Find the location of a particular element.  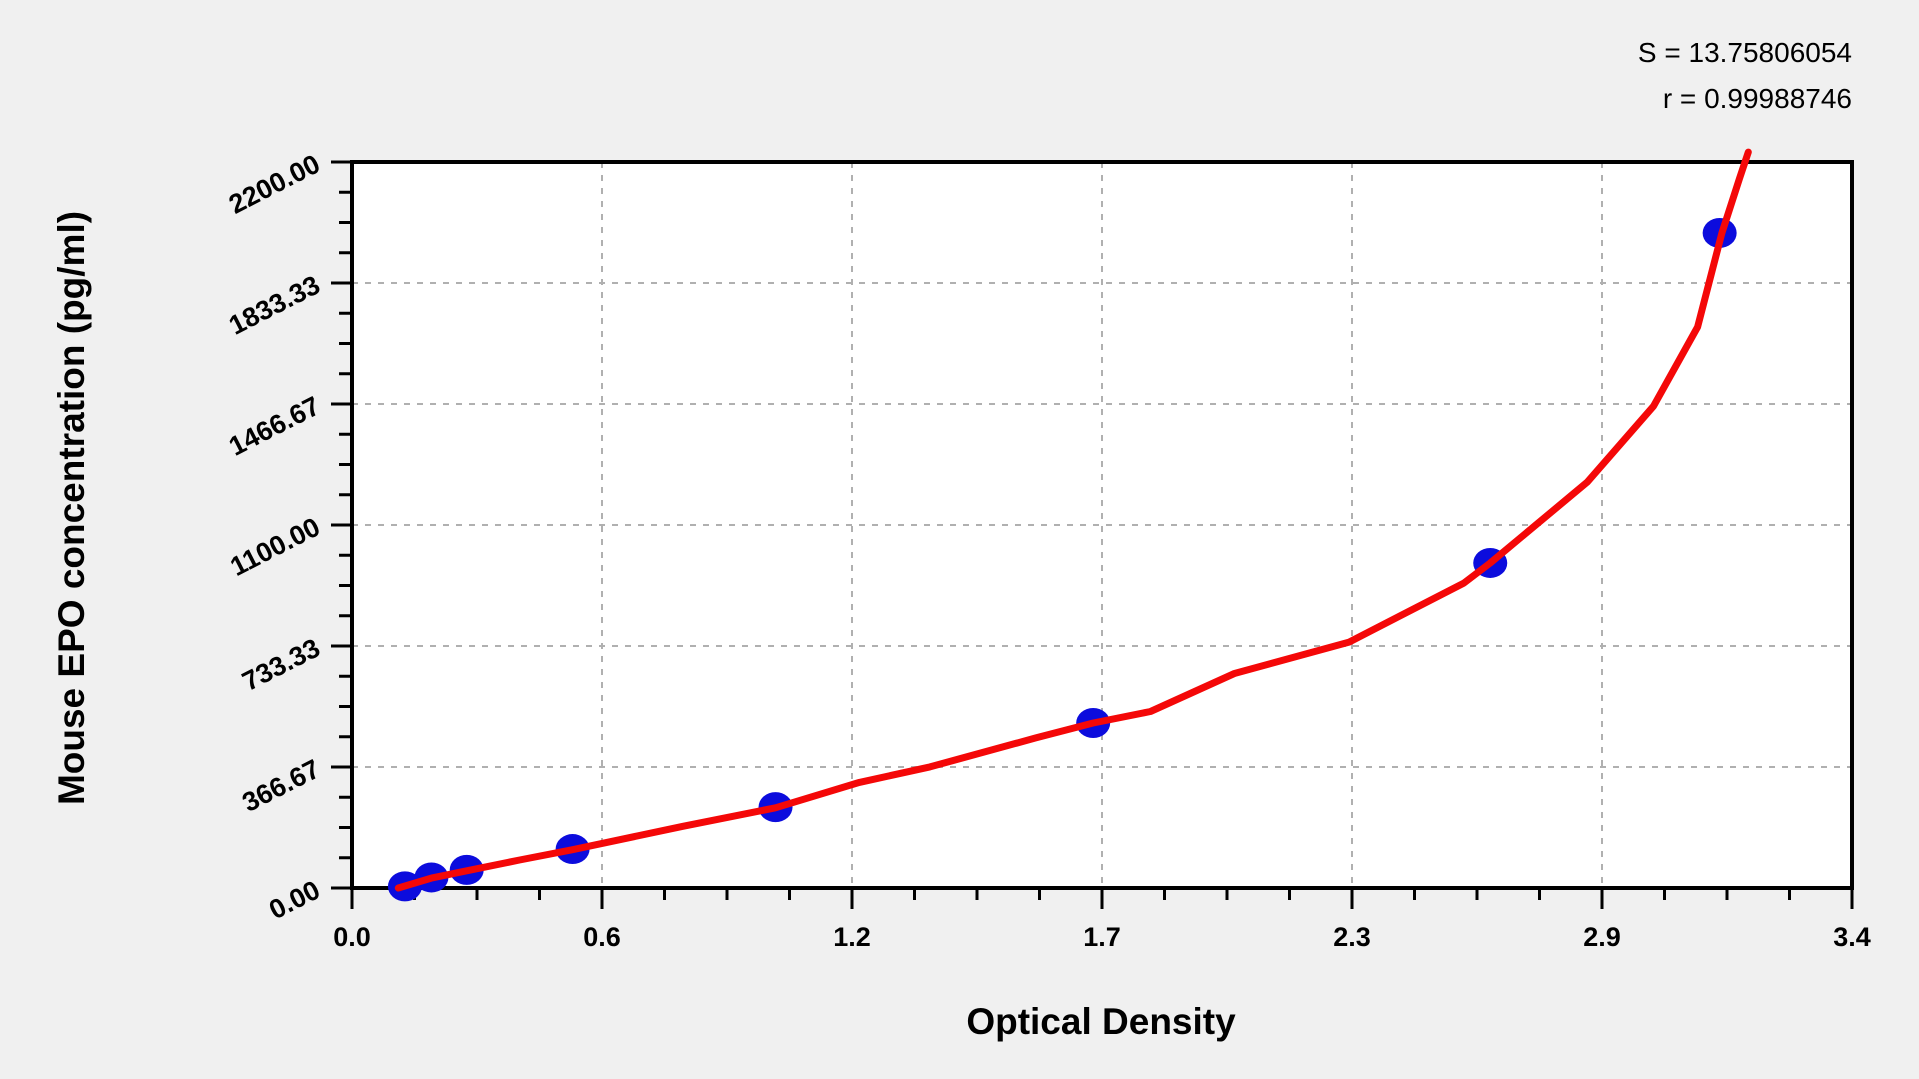

y-tick-label: 0.00 is located at coordinates (294, 900).